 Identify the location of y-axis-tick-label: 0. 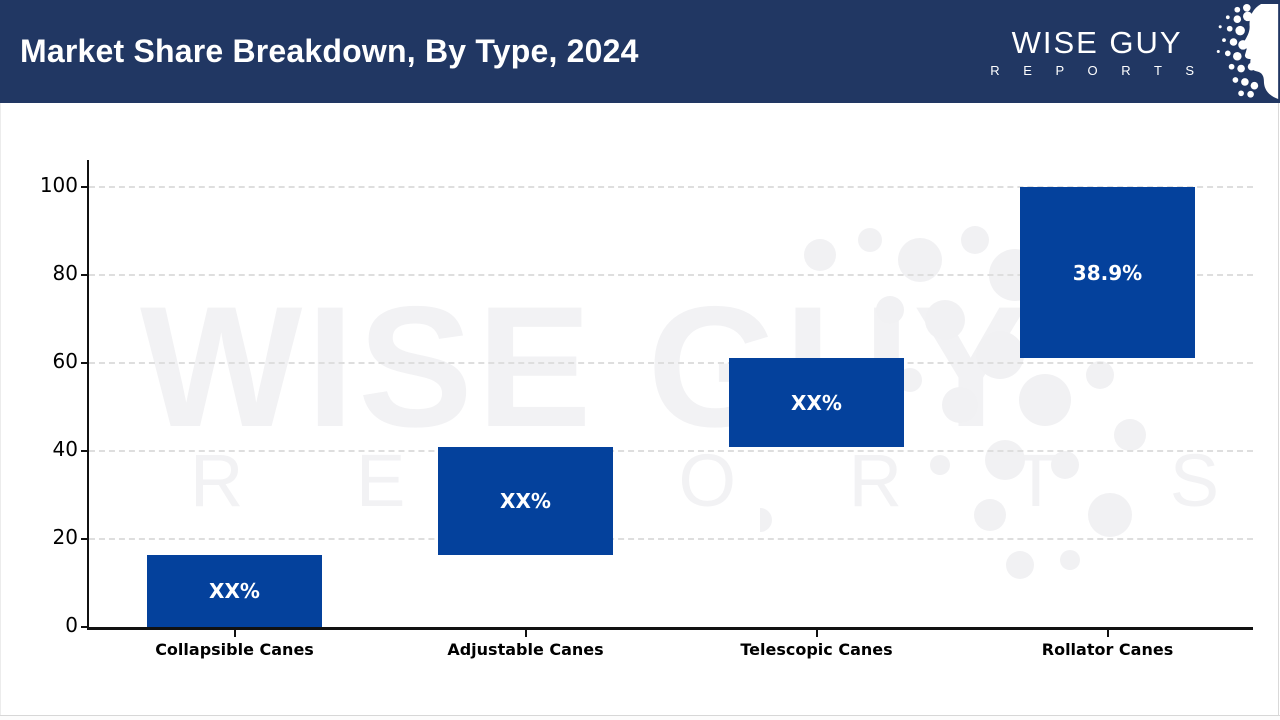
(71, 625).